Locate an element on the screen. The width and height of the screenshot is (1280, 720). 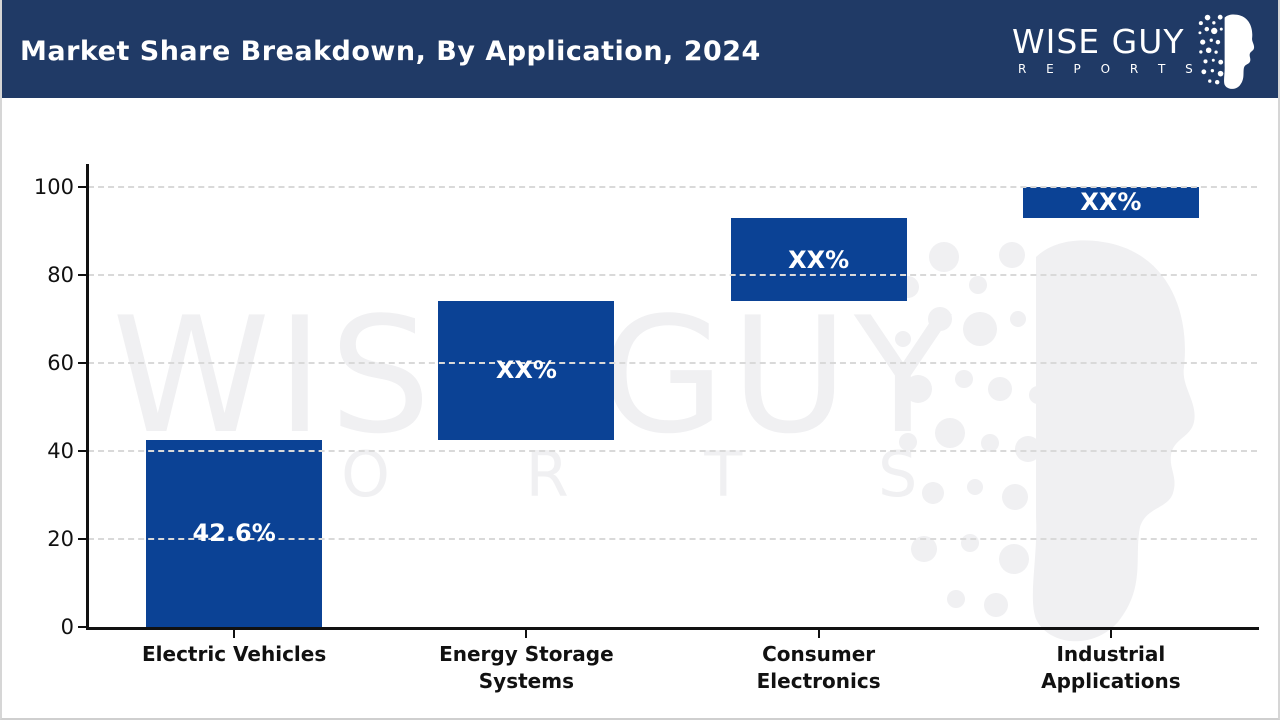
y-tick-label-80: 80 is located at coordinates (60, 275).